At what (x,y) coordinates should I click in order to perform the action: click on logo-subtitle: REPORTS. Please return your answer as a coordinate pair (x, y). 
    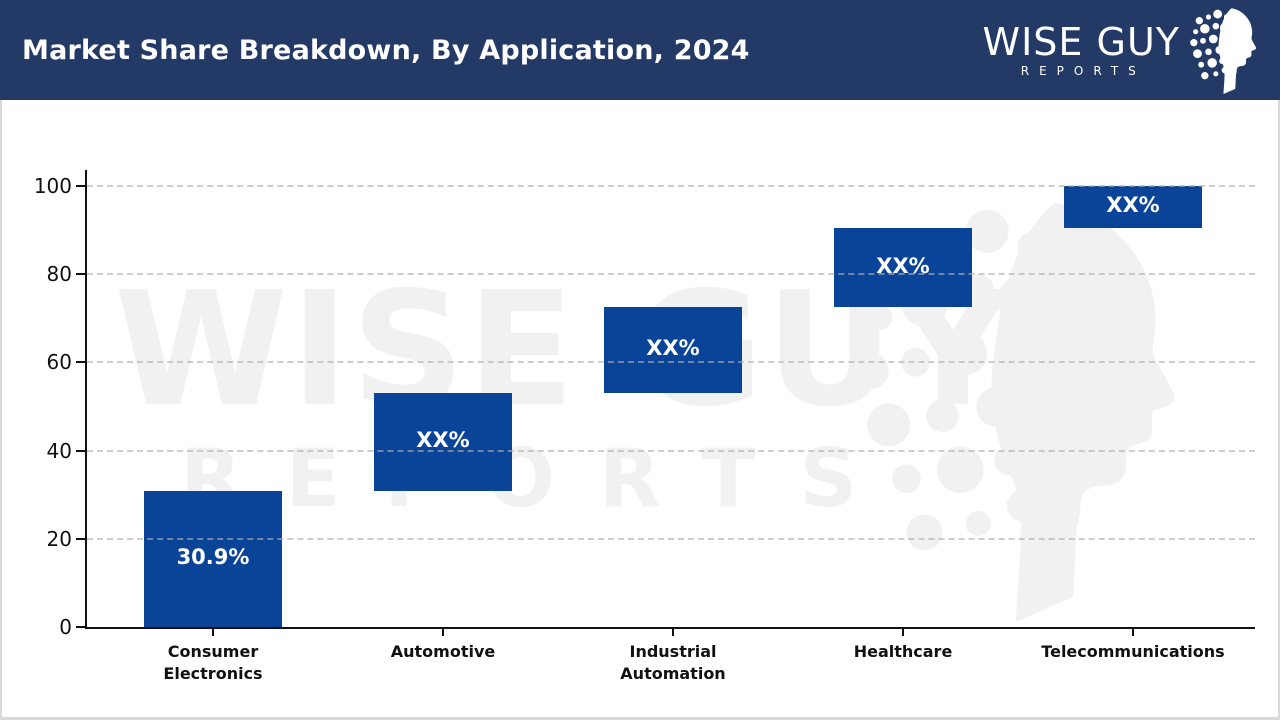
    Looking at the image, I should click on (1083, 70).